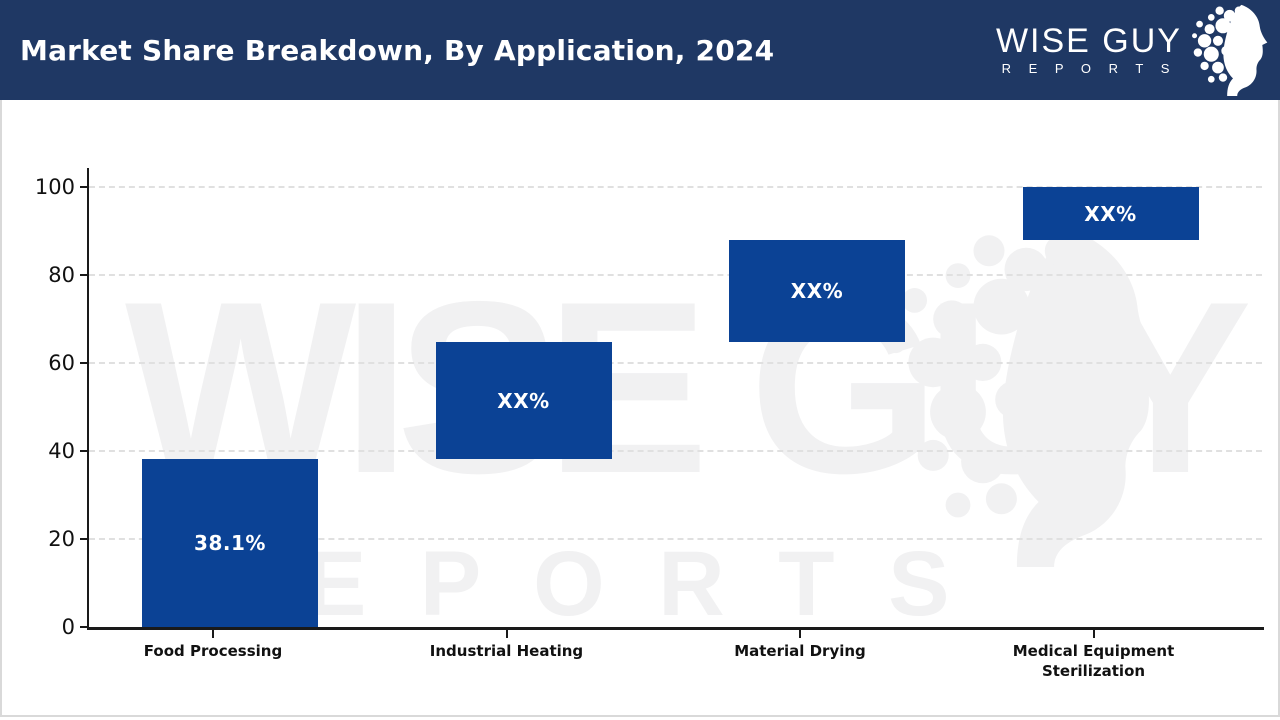  Describe the element at coordinates (1093, 661) in the screenshot. I see `x-axis-label: Medical Equipment Sterilization` at that location.